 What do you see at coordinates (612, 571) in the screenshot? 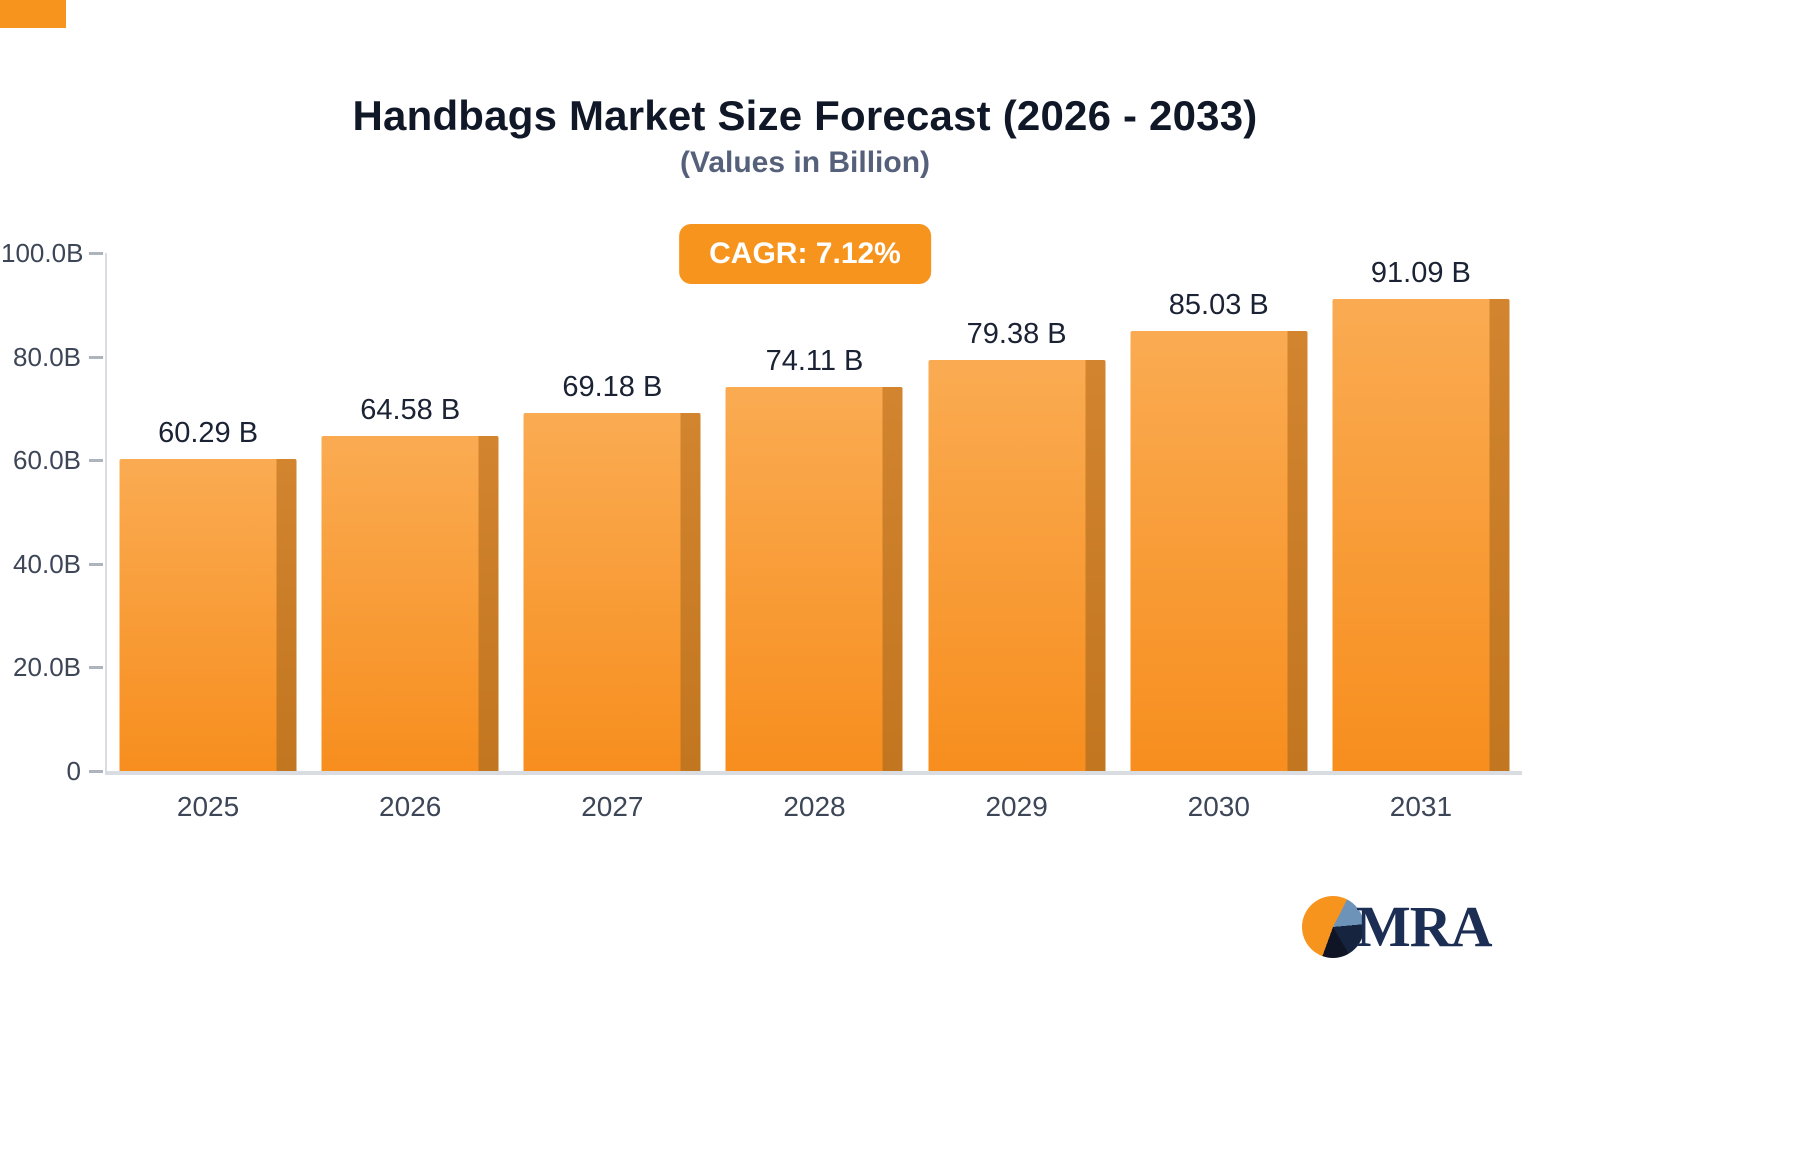
I see `bar: 69.18 B` at bounding box center [612, 571].